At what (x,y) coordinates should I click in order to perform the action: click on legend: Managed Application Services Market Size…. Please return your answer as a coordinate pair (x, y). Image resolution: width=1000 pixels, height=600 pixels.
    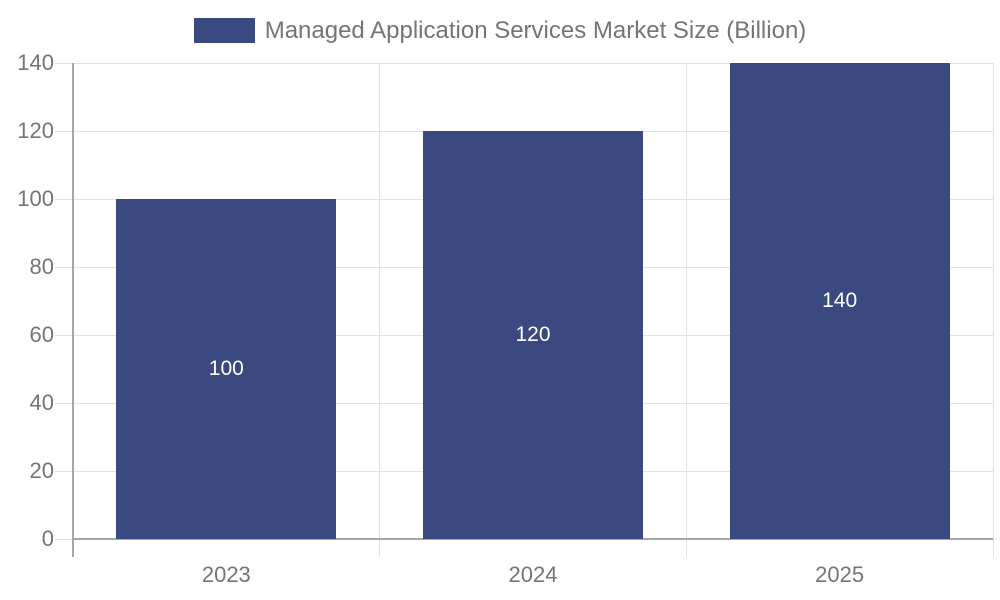
    Looking at the image, I should click on (500, 30).